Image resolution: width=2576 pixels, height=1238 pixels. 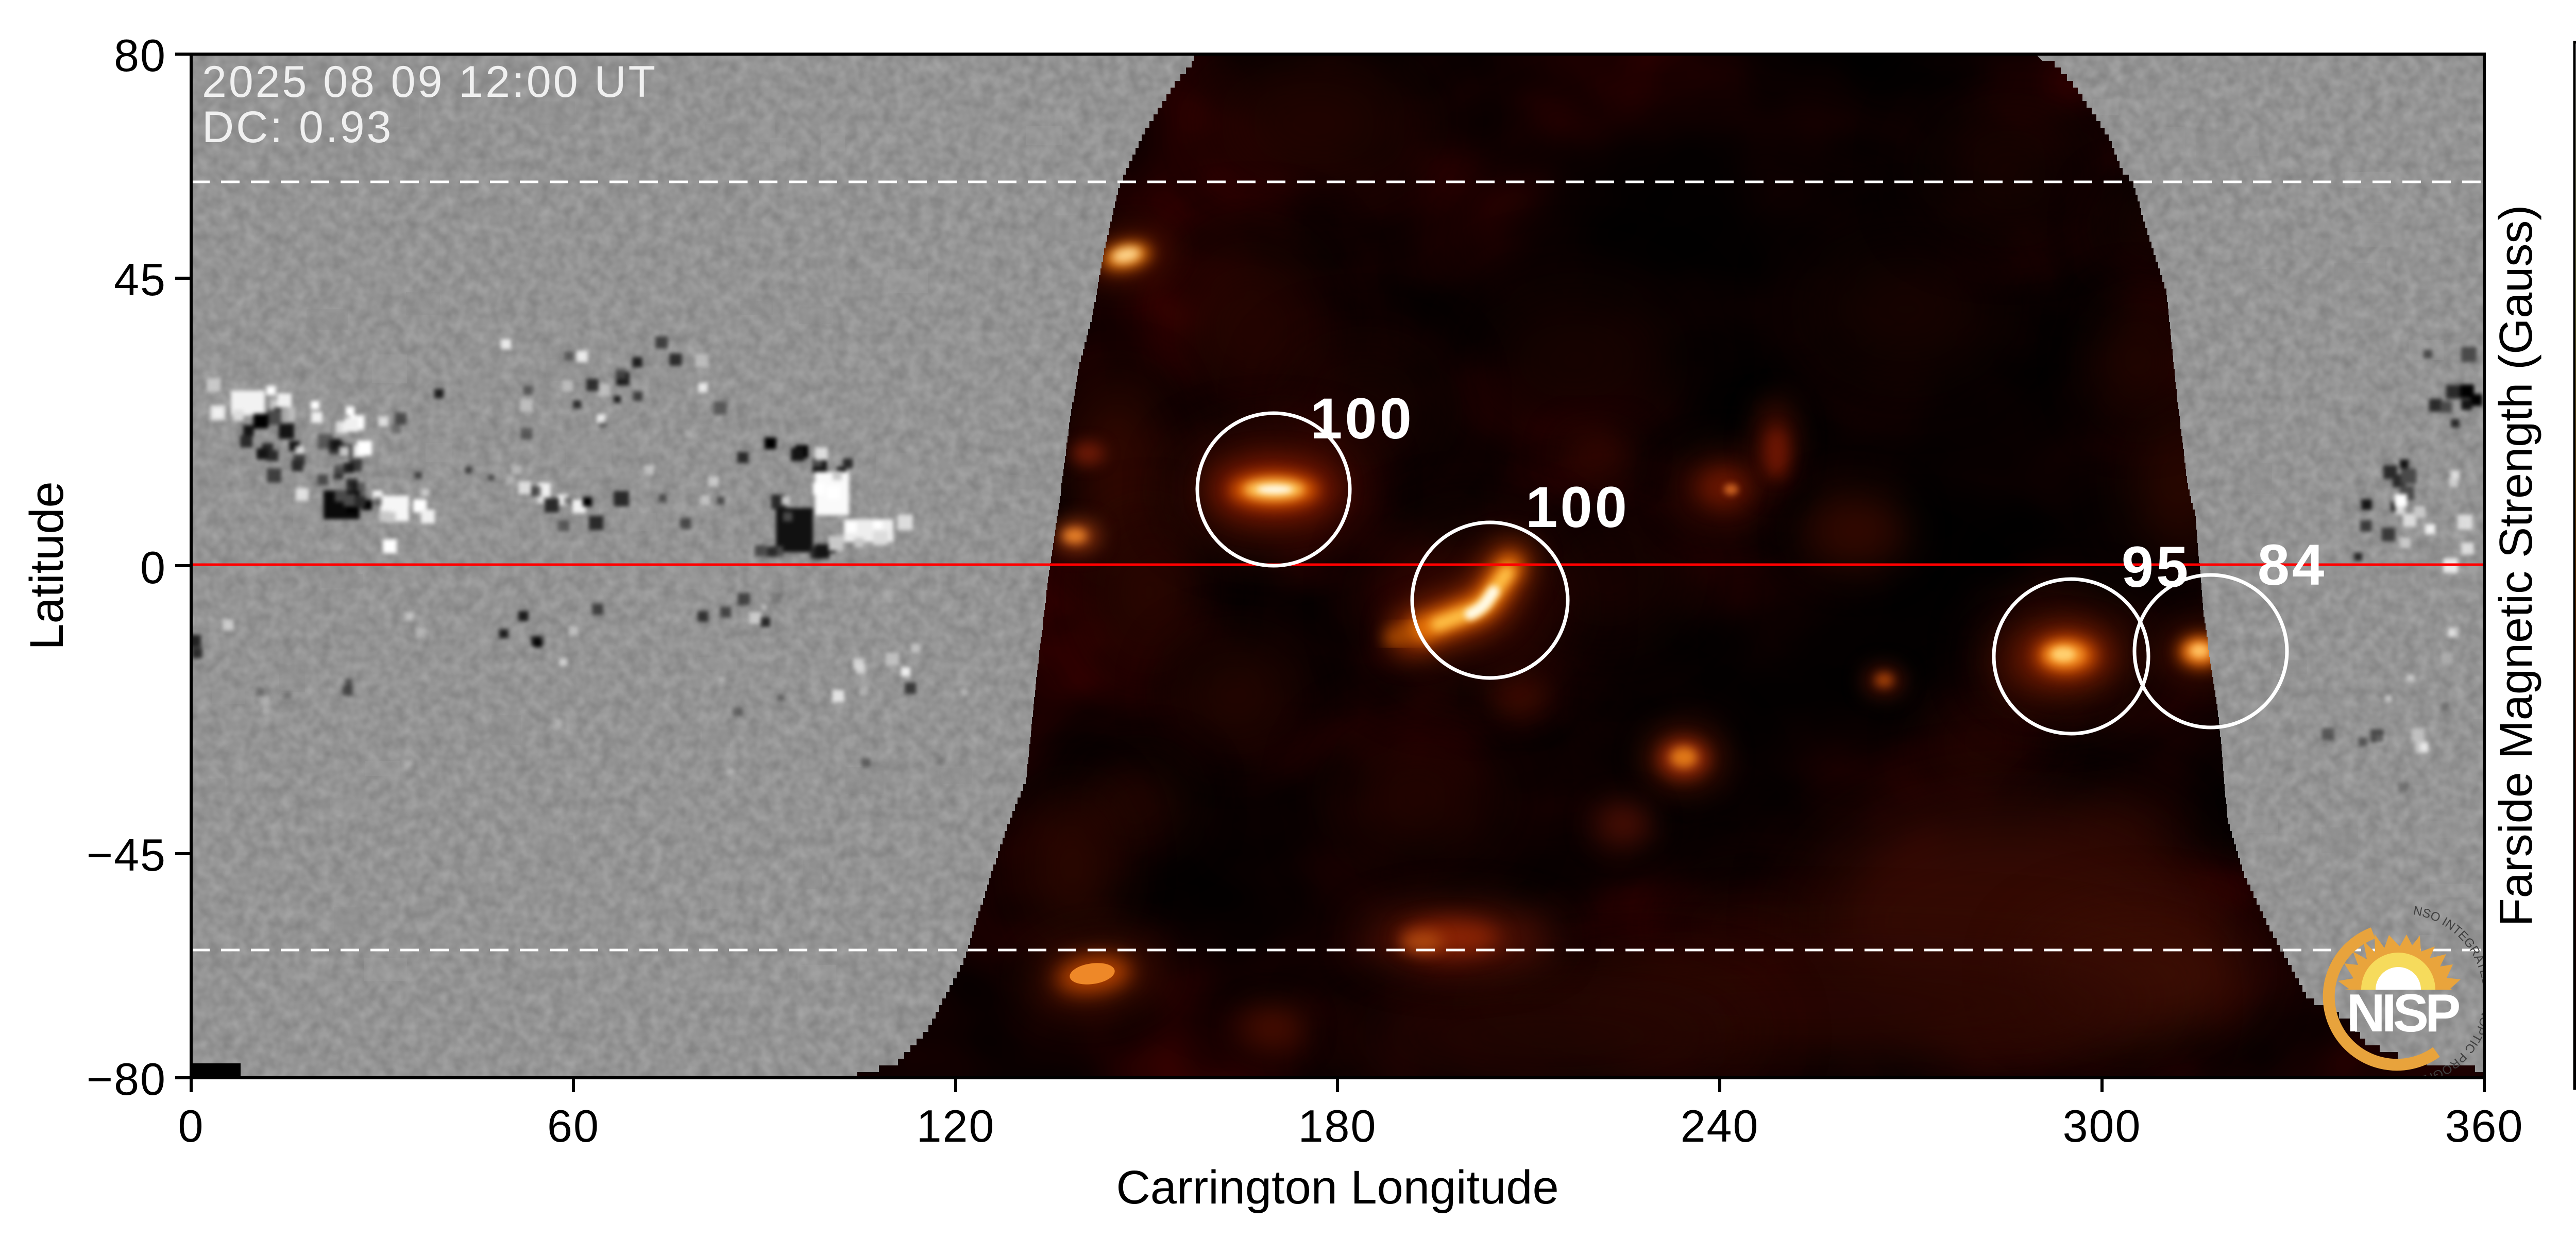 What do you see at coordinates (2484, 1125) in the screenshot?
I see `svg-text: 360` at bounding box center [2484, 1125].